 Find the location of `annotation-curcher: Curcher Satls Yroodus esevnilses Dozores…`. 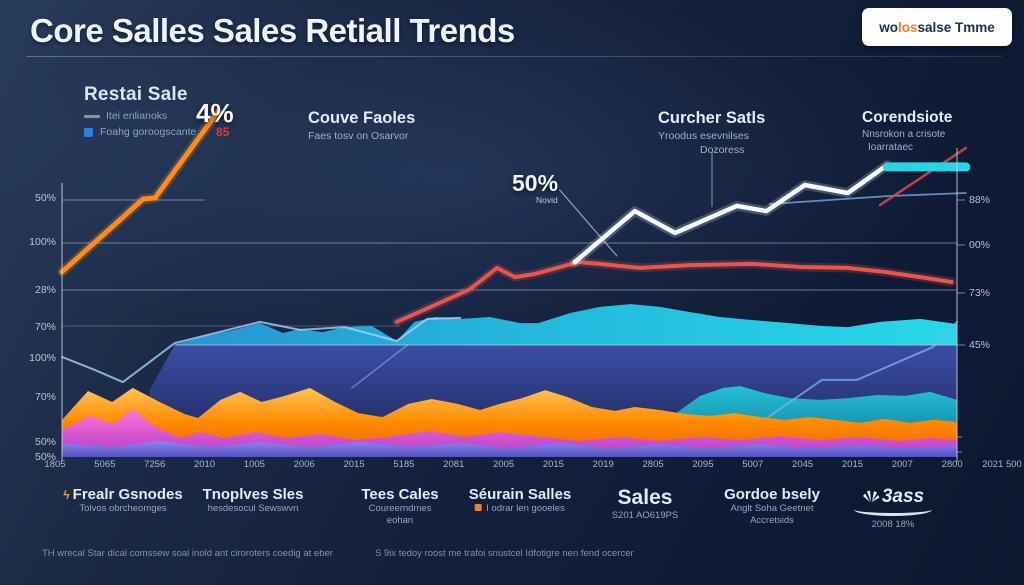

annotation-curcher: Curcher Satls Yroodus esevnilses Dozores… is located at coordinates (711, 132).